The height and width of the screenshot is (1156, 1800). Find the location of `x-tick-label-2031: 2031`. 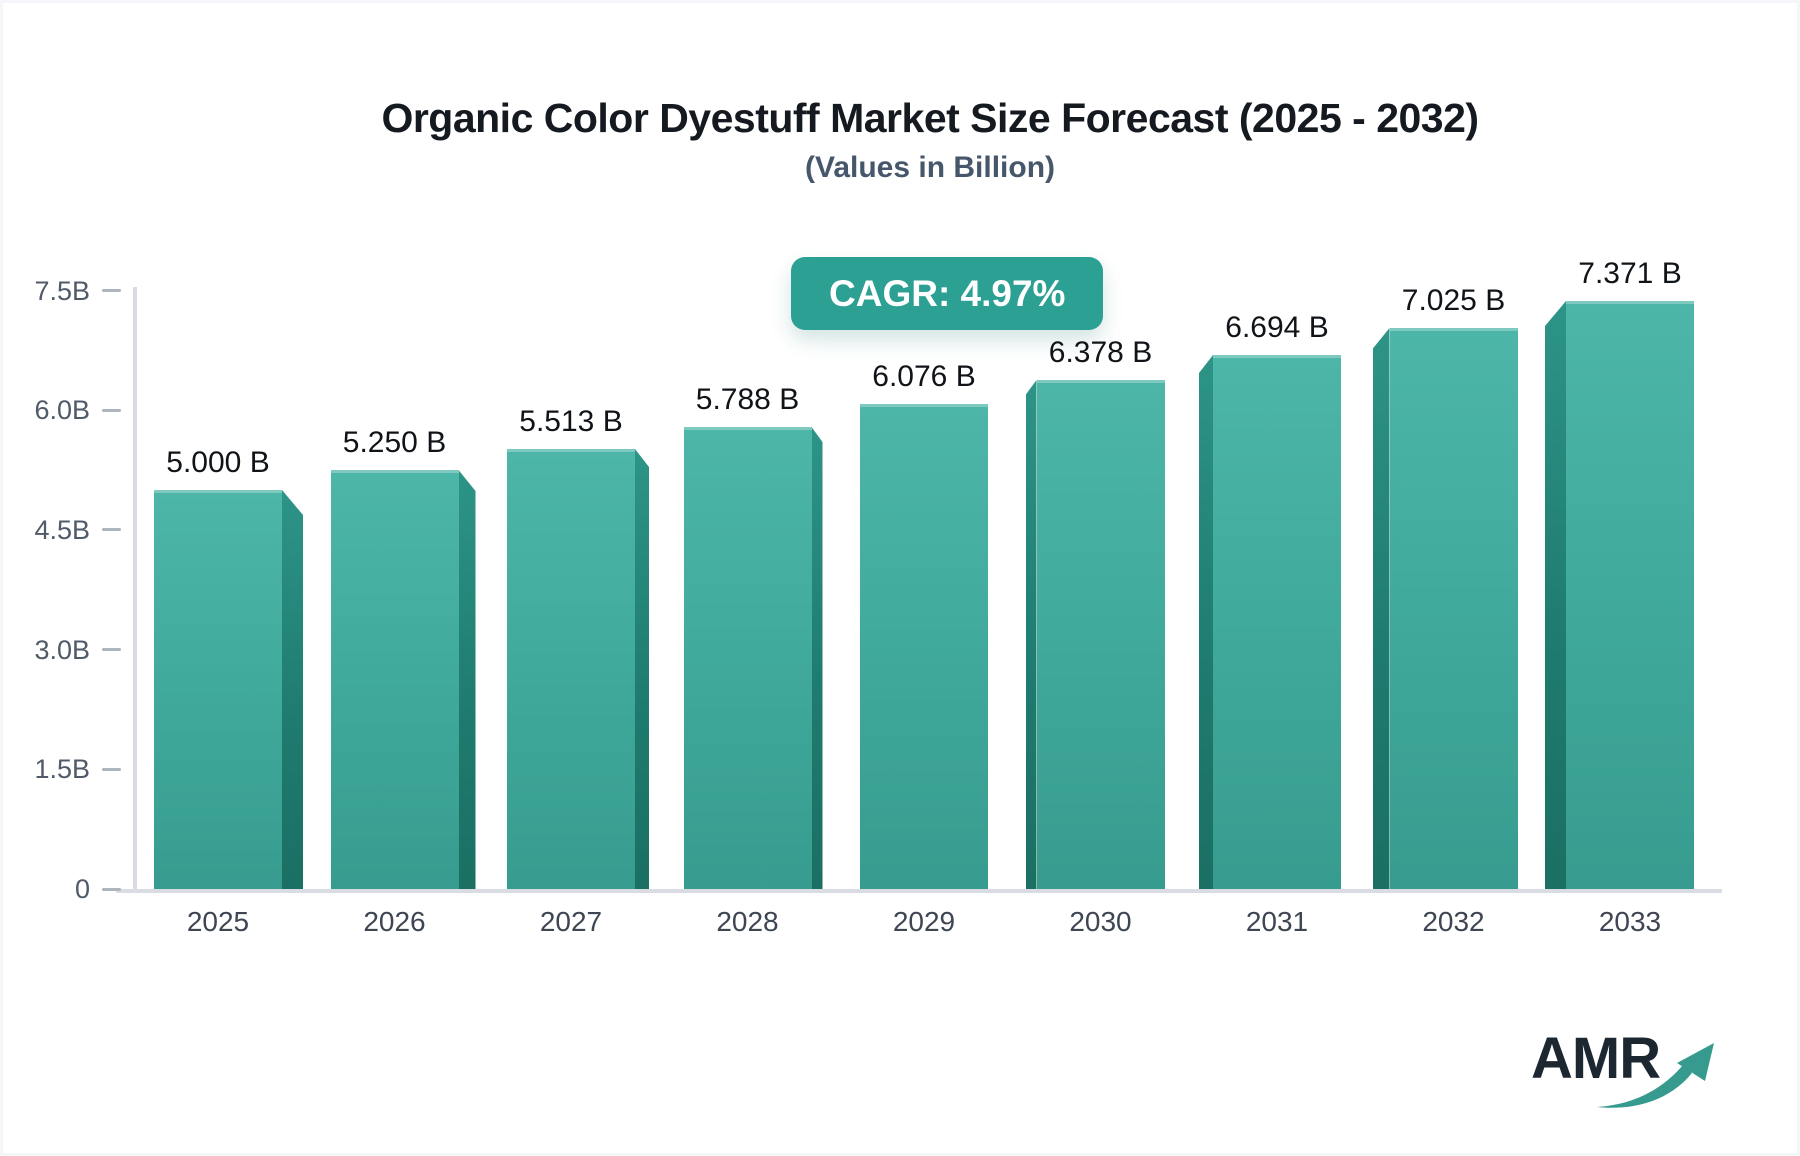

x-tick-label-2031: 2031 is located at coordinates (1277, 921).